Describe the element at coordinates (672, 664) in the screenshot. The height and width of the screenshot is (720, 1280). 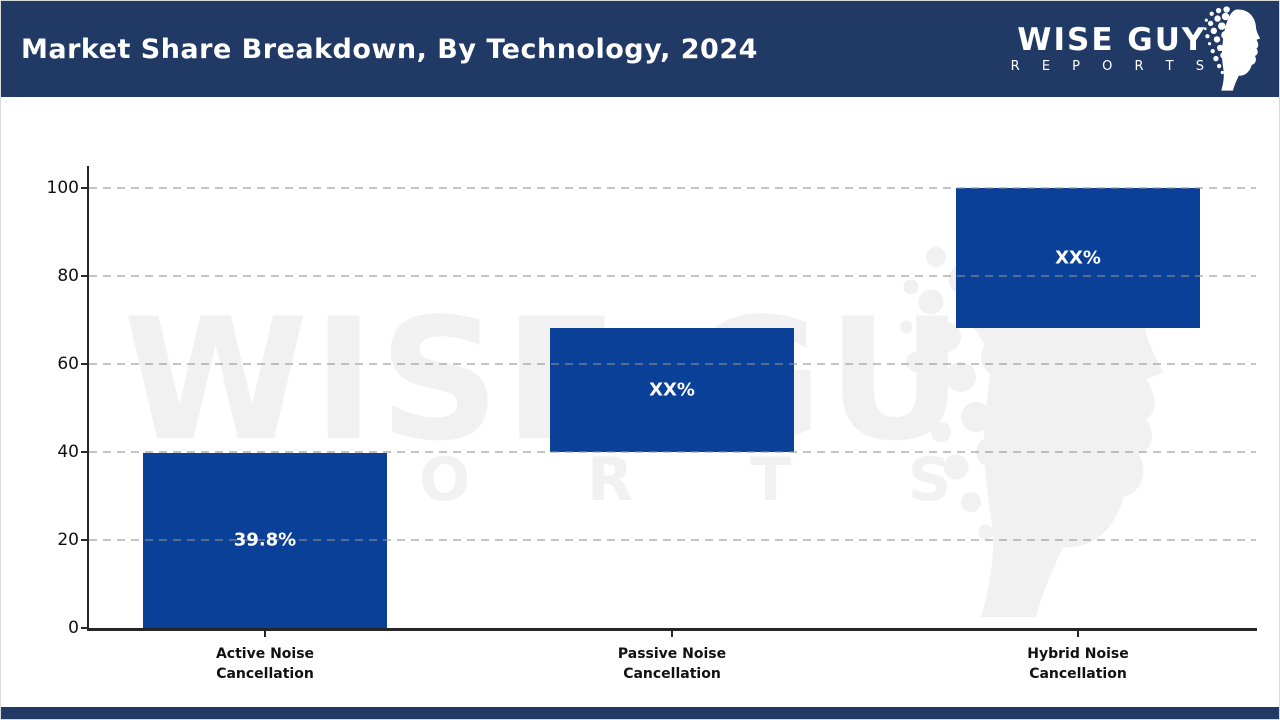
I see `x-category-label: Passive Noise Cancellation` at that location.